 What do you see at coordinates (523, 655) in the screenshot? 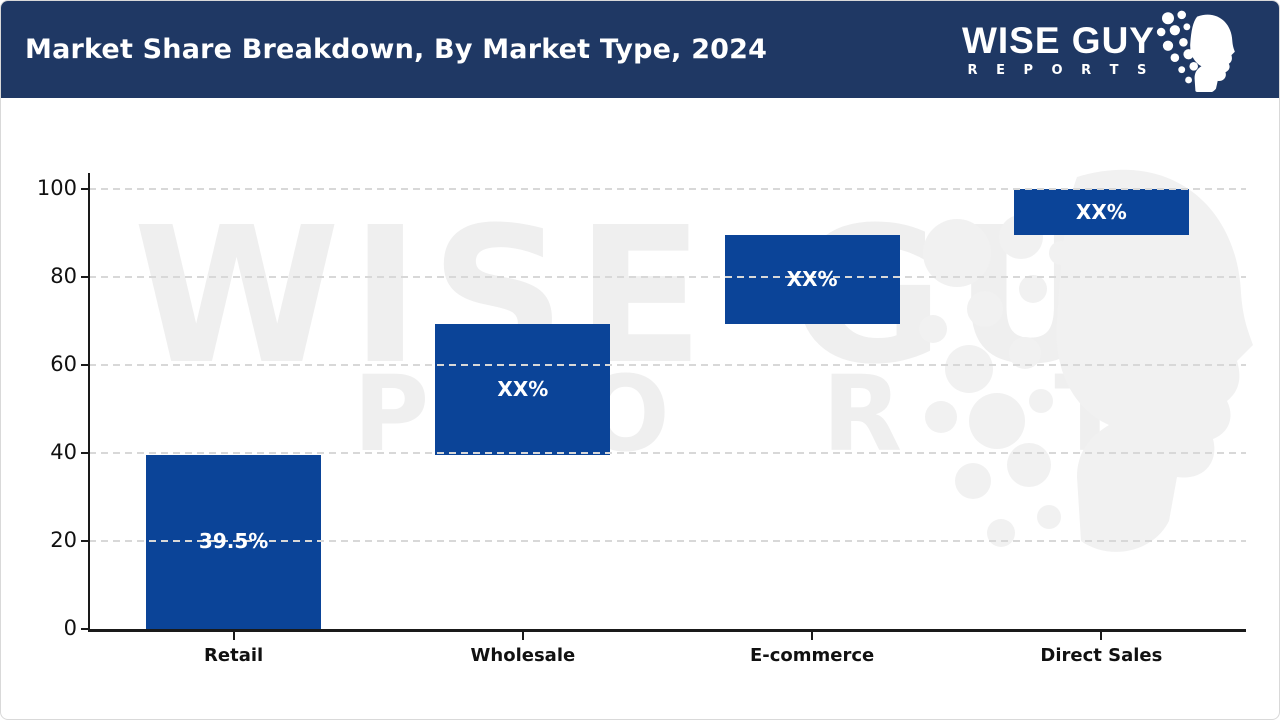
I see `x-tick-label: Wholesale` at bounding box center [523, 655].